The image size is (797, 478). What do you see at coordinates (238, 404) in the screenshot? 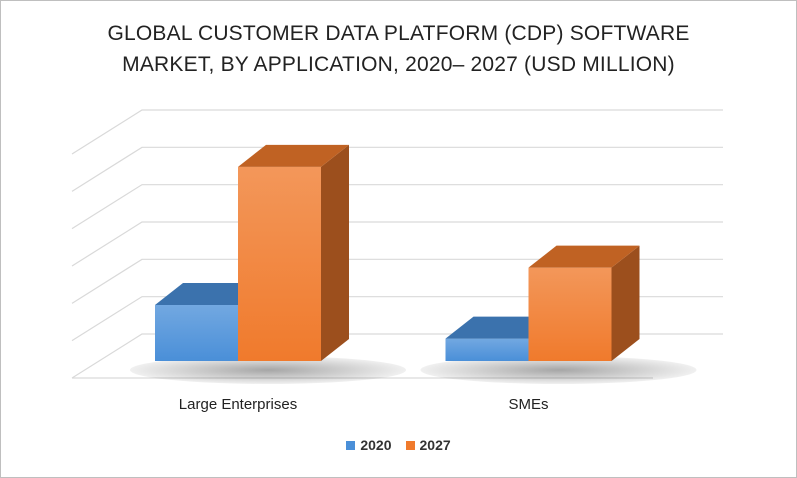
I see `x-tick-label: Large Enterprises` at bounding box center [238, 404].